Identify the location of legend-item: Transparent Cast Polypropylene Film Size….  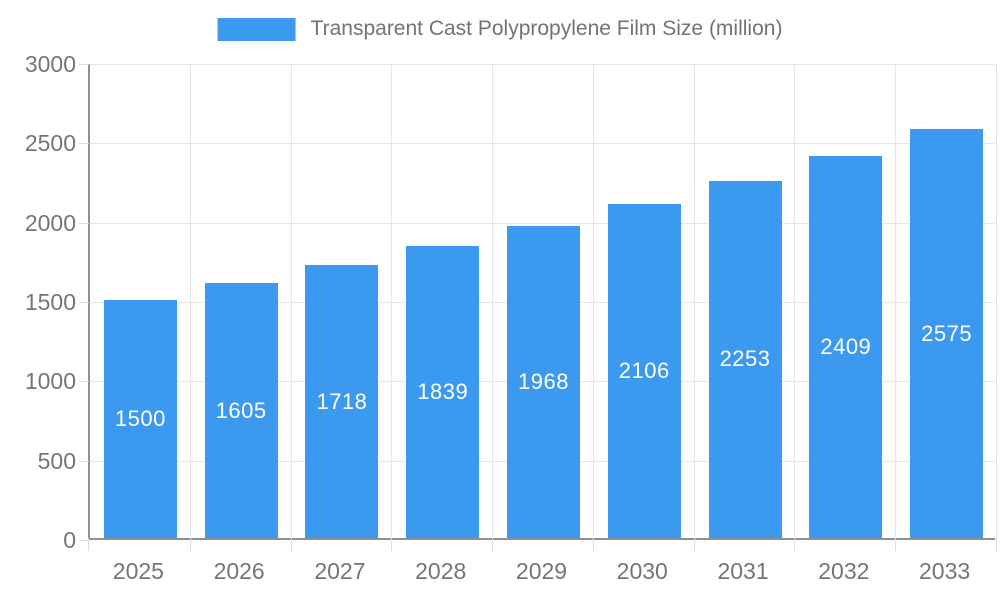
(500, 29).